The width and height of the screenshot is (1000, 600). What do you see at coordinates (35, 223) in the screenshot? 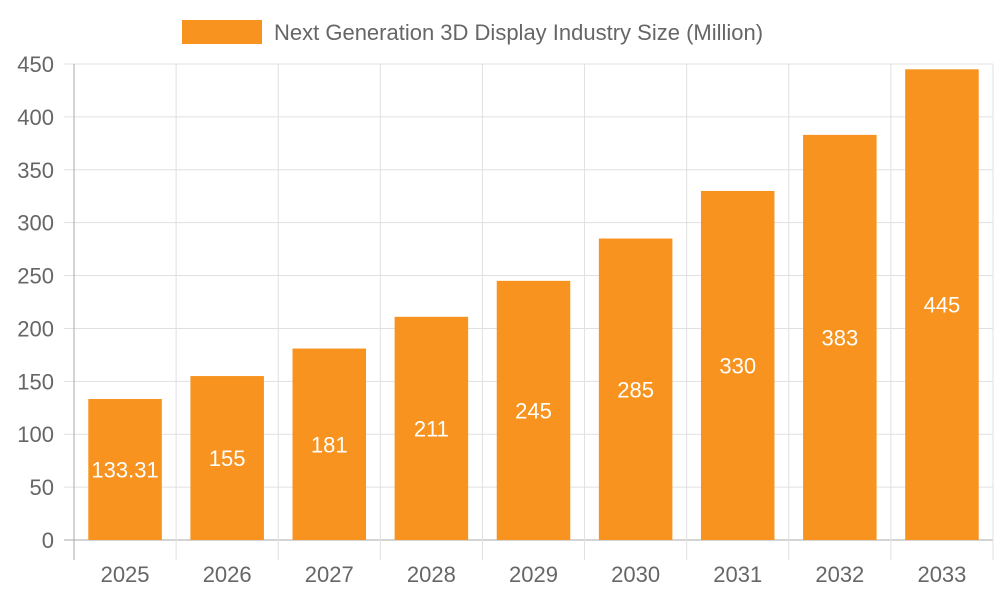
I see `y-tick-label: 300` at bounding box center [35, 223].